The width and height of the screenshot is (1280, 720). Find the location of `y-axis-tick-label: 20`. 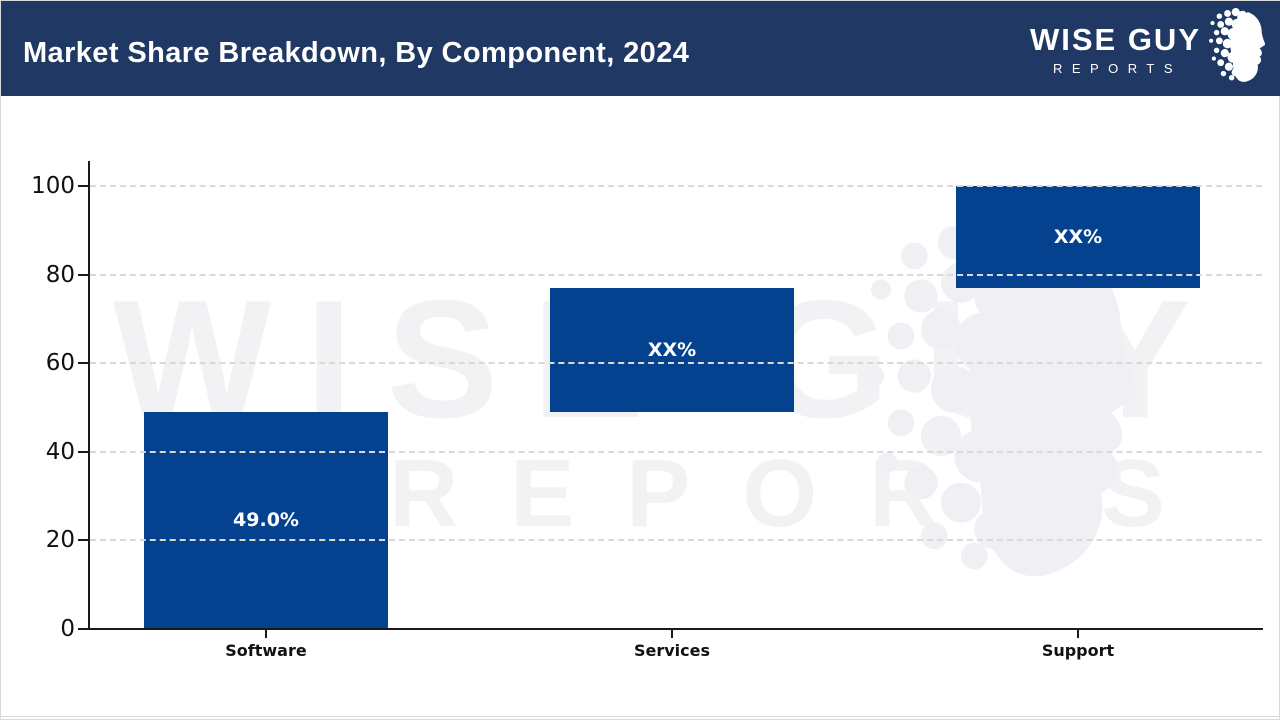

y-axis-tick-label: 20 is located at coordinates (60, 540).